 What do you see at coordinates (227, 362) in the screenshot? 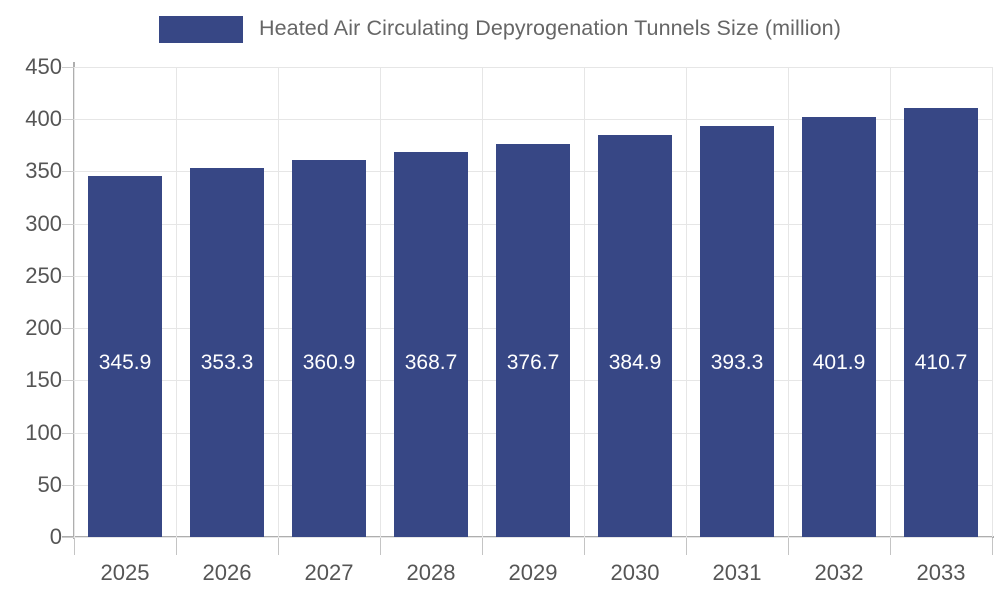
I see `bar-value-label: 353.3` at bounding box center [227, 362].